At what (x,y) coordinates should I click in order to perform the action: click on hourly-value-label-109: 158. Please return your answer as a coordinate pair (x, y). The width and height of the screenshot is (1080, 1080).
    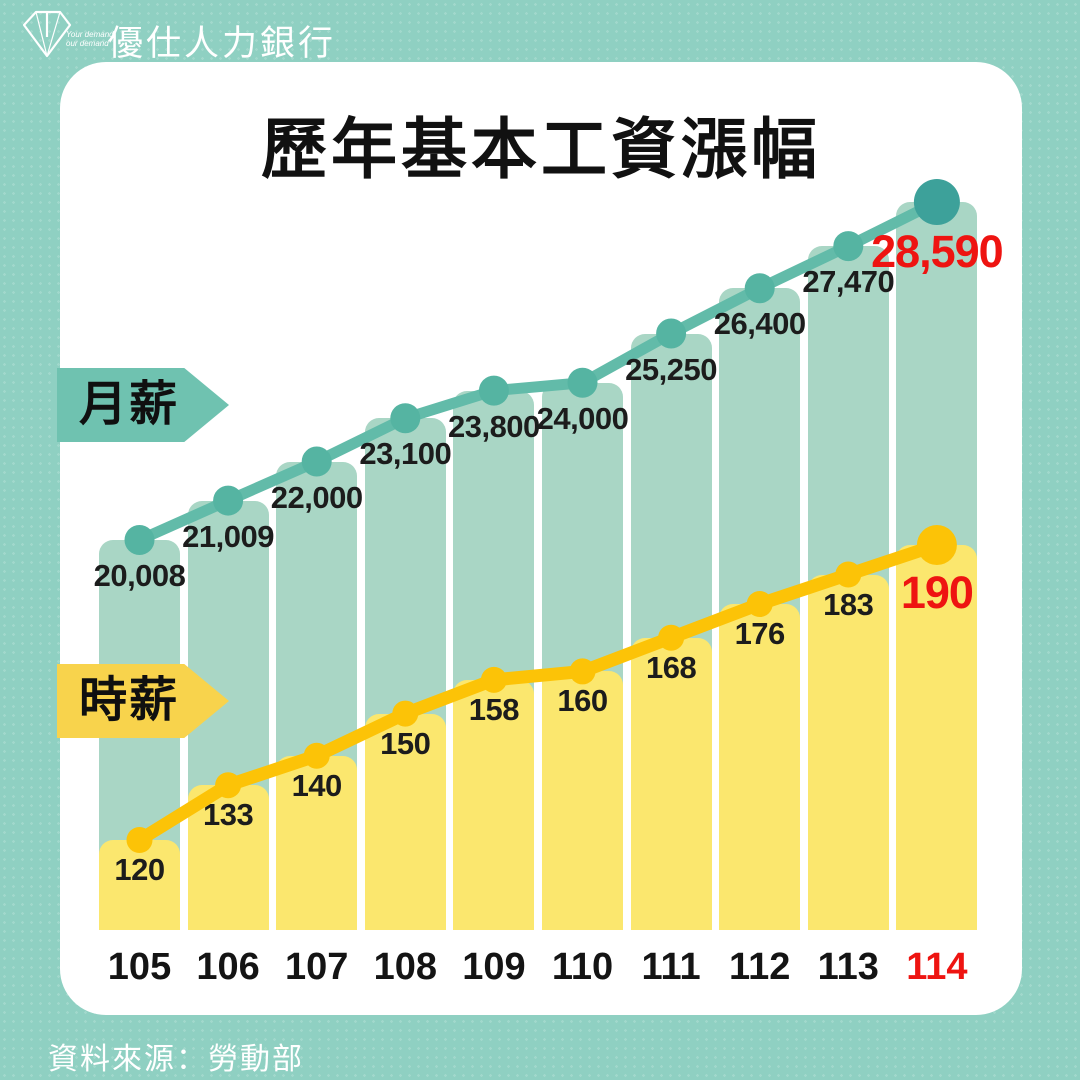
    Looking at the image, I should click on (494, 709).